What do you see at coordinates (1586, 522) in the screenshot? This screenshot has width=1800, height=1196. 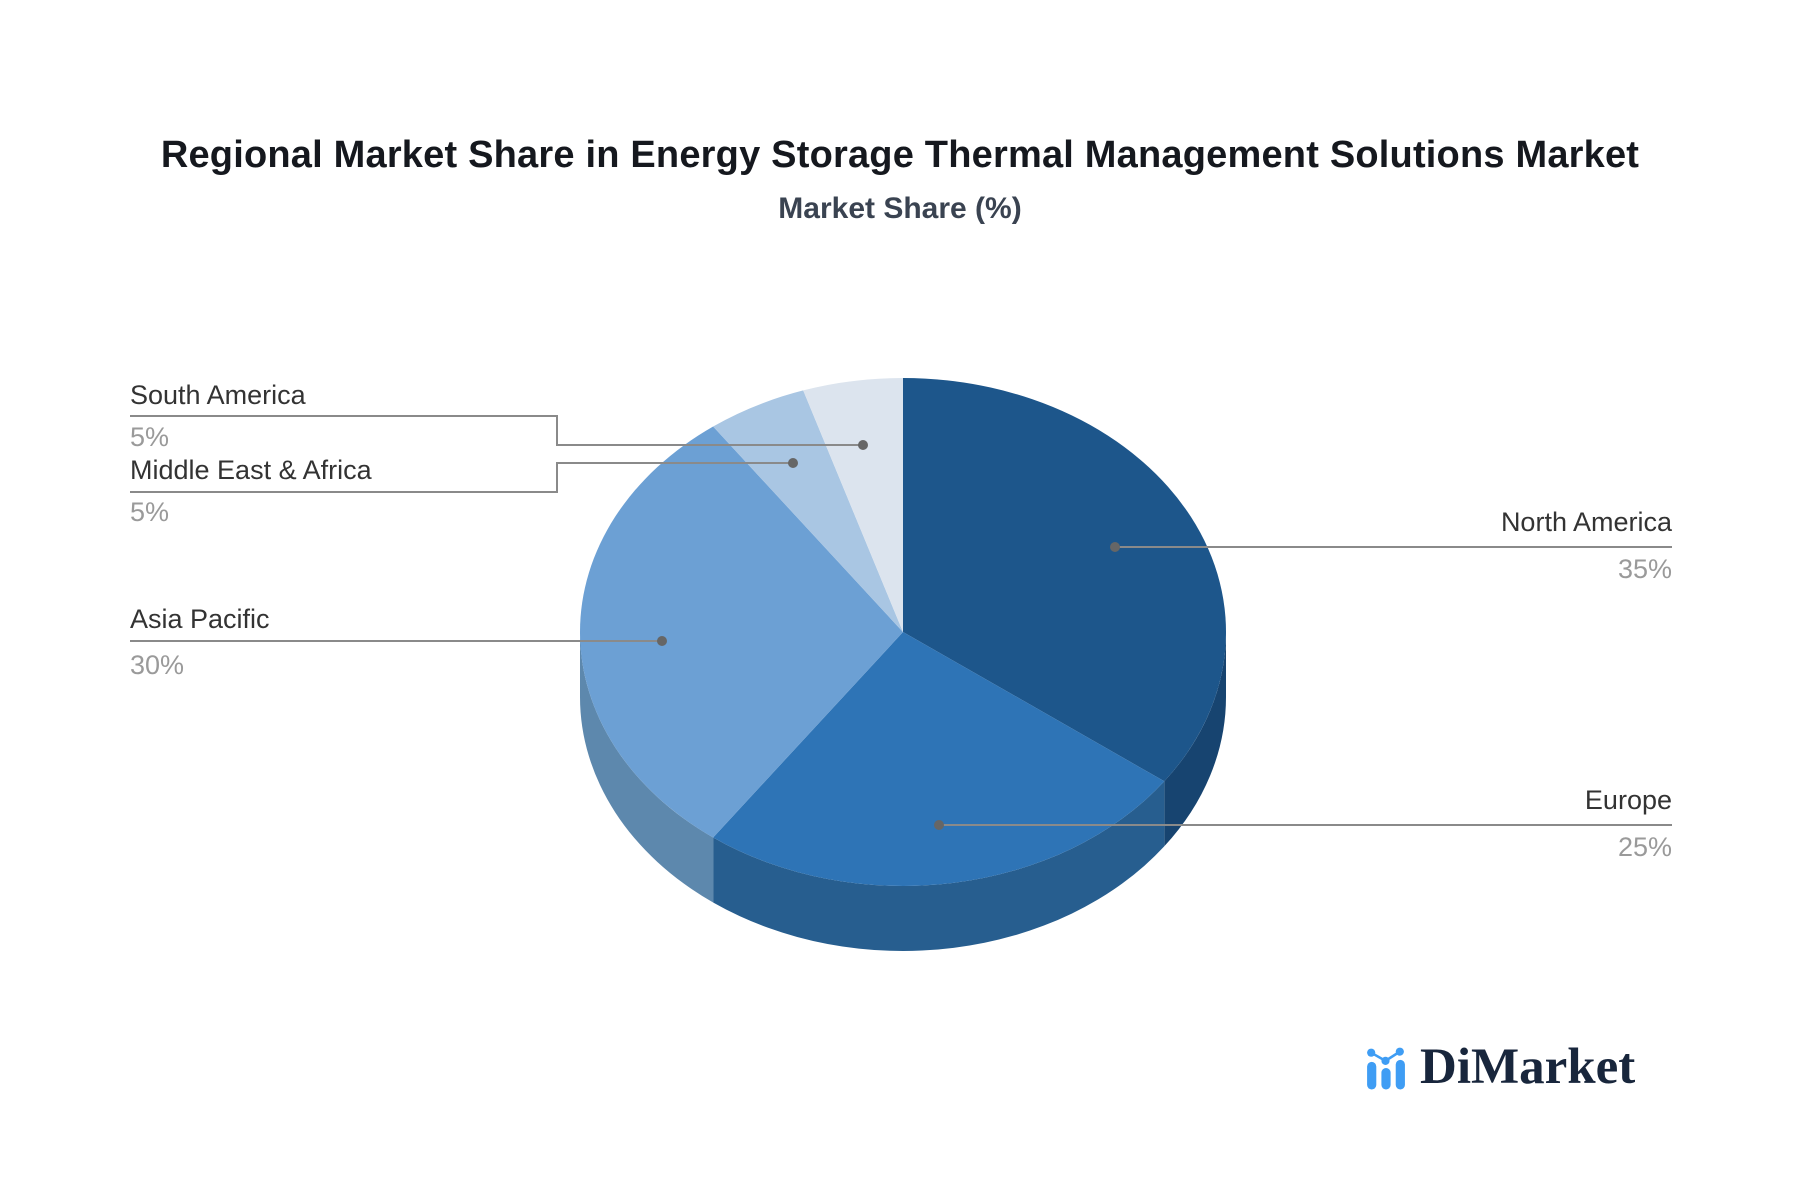 I see `label-north-america: North America` at bounding box center [1586, 522].